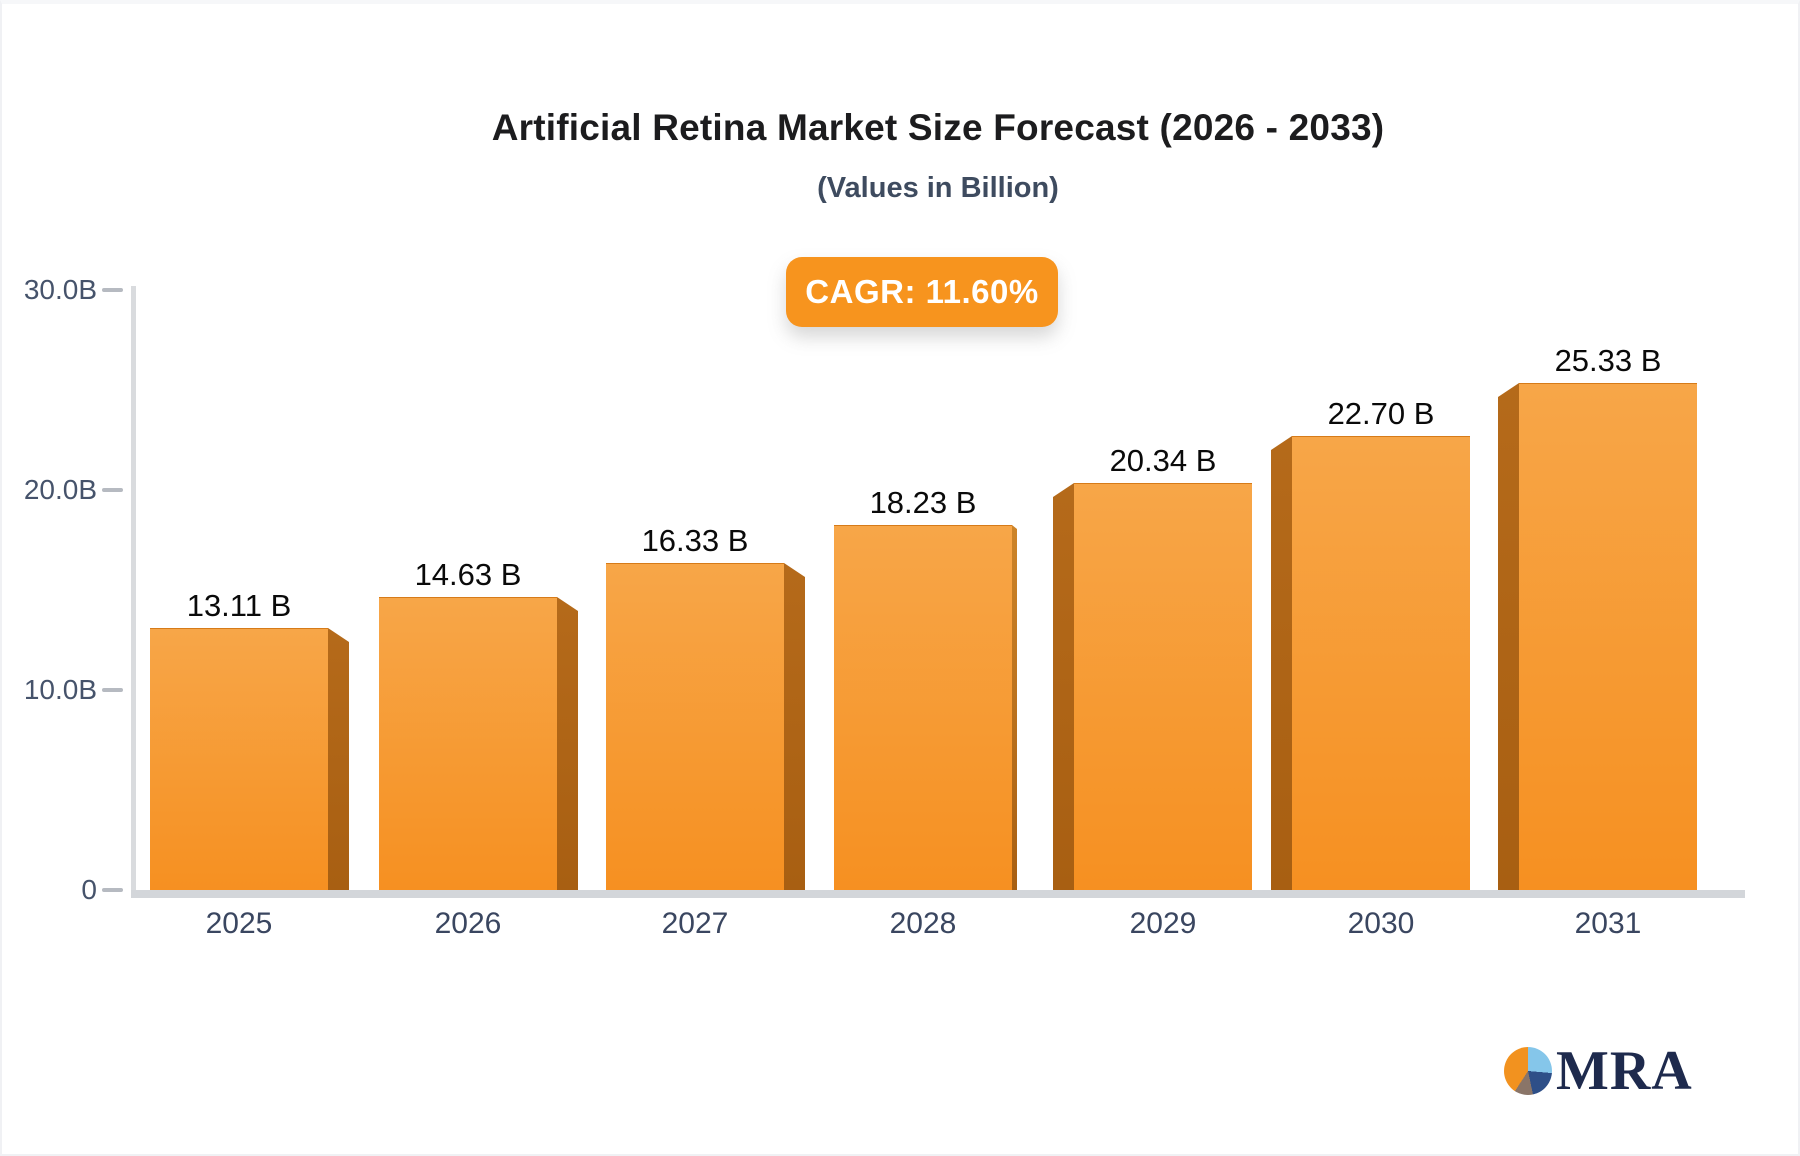  Describe the element at coordinates (60, 289) in the screenshot. I see `y-tick-label: 30.0B` at that location.